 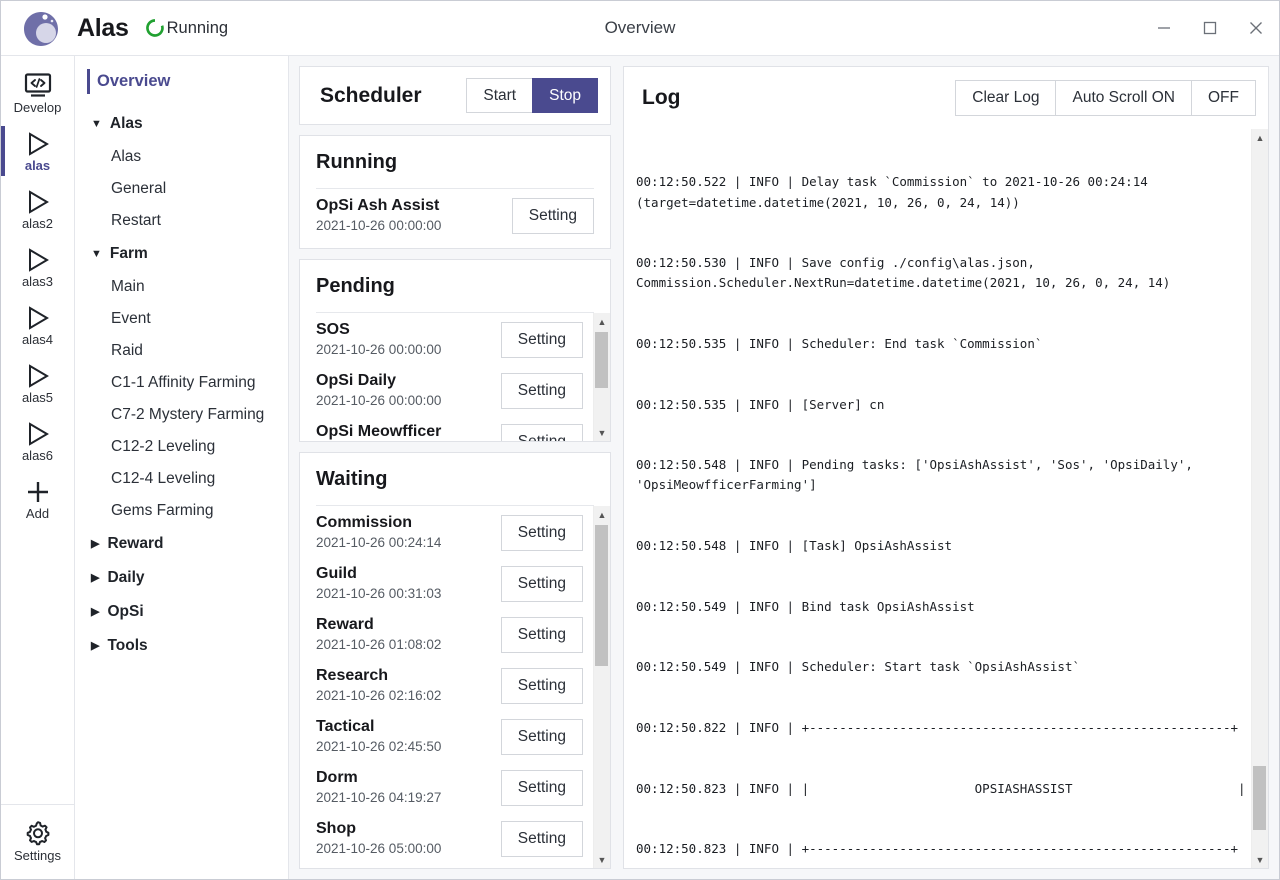 What do you see at coordinates (414, 215) in the screenshot?
I see `task-info: OpSi Ash Assist 2021-10-26 00:00:00` at bounding box center [414, 215].